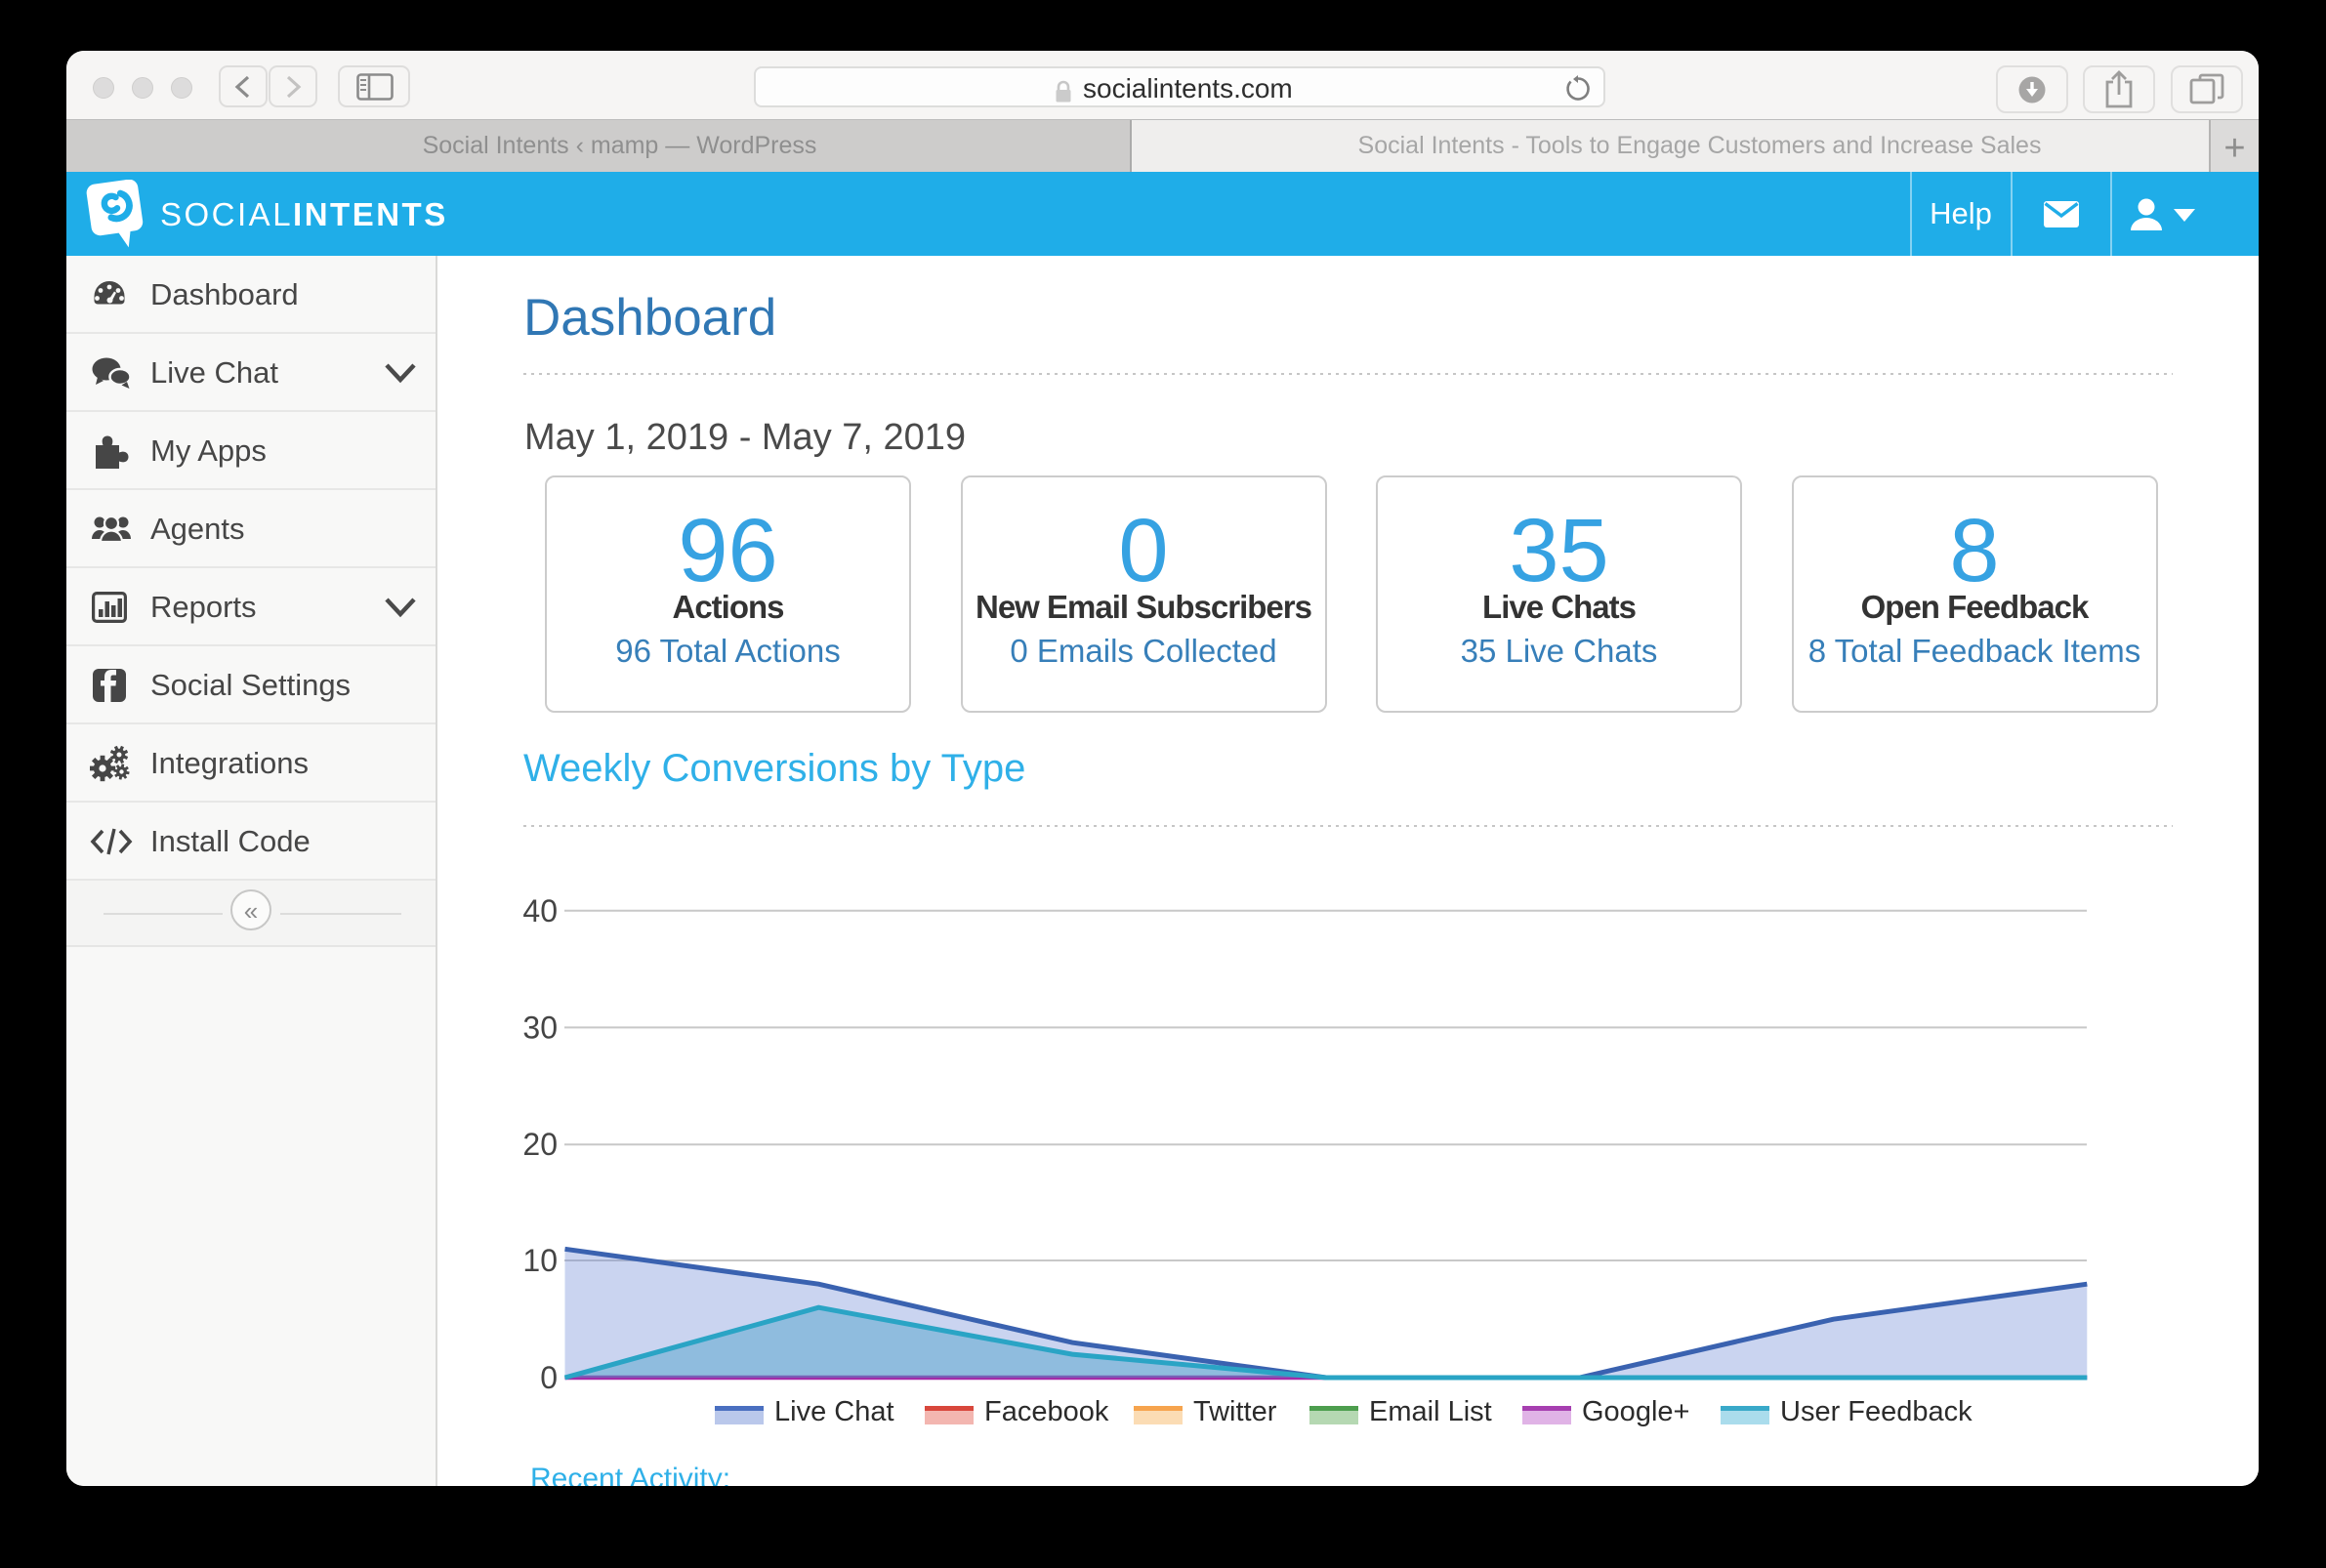 This screenshot has width=2326, height=1568. I want to click on svg-text: 0, so click(549, 1377).